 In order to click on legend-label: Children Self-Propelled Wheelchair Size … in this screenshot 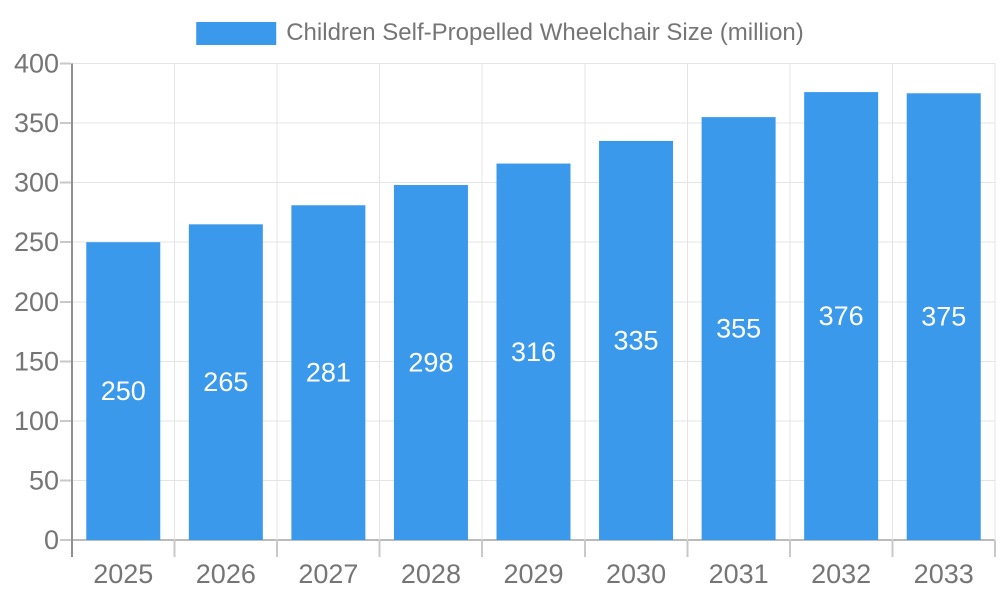, I will do `click(545, 32)`.